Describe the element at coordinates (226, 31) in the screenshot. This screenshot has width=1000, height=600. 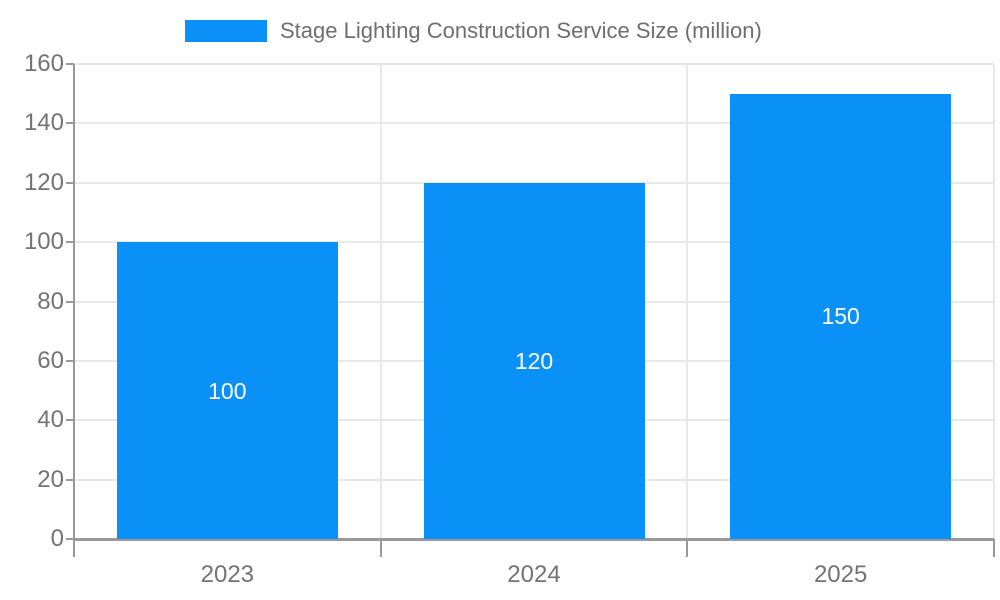
I see `legend-swatch` at that location.